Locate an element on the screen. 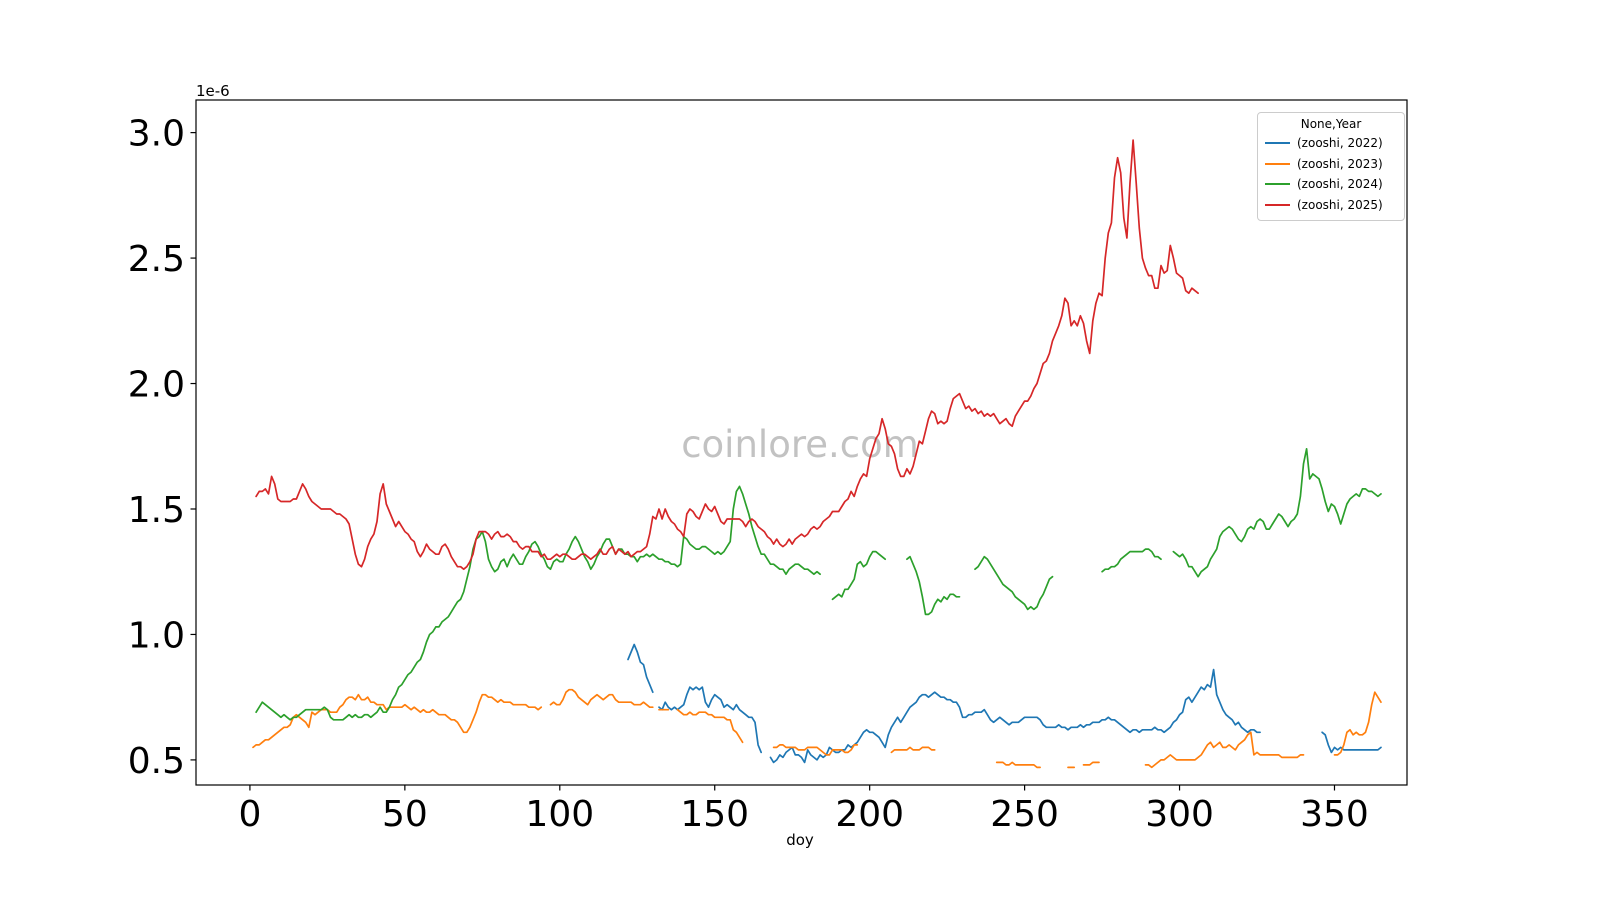  legend-item: (zooshi, 2022) is located at coordinates (1331, 143).